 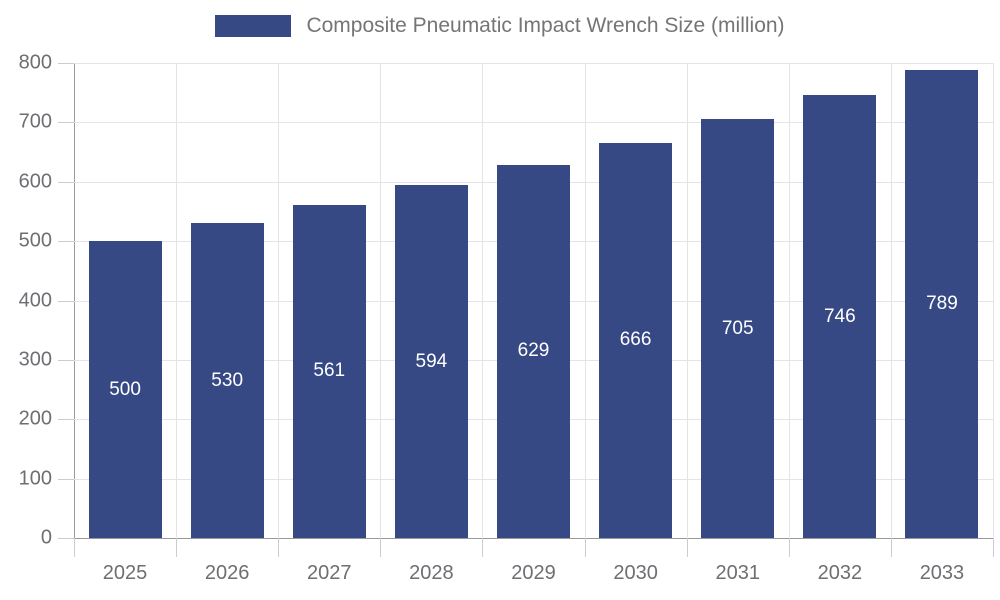 What do you see at coordinates (253, 26) in the screenshot?
I see `legend-swatch-icon` at bounding box center [253, 26].